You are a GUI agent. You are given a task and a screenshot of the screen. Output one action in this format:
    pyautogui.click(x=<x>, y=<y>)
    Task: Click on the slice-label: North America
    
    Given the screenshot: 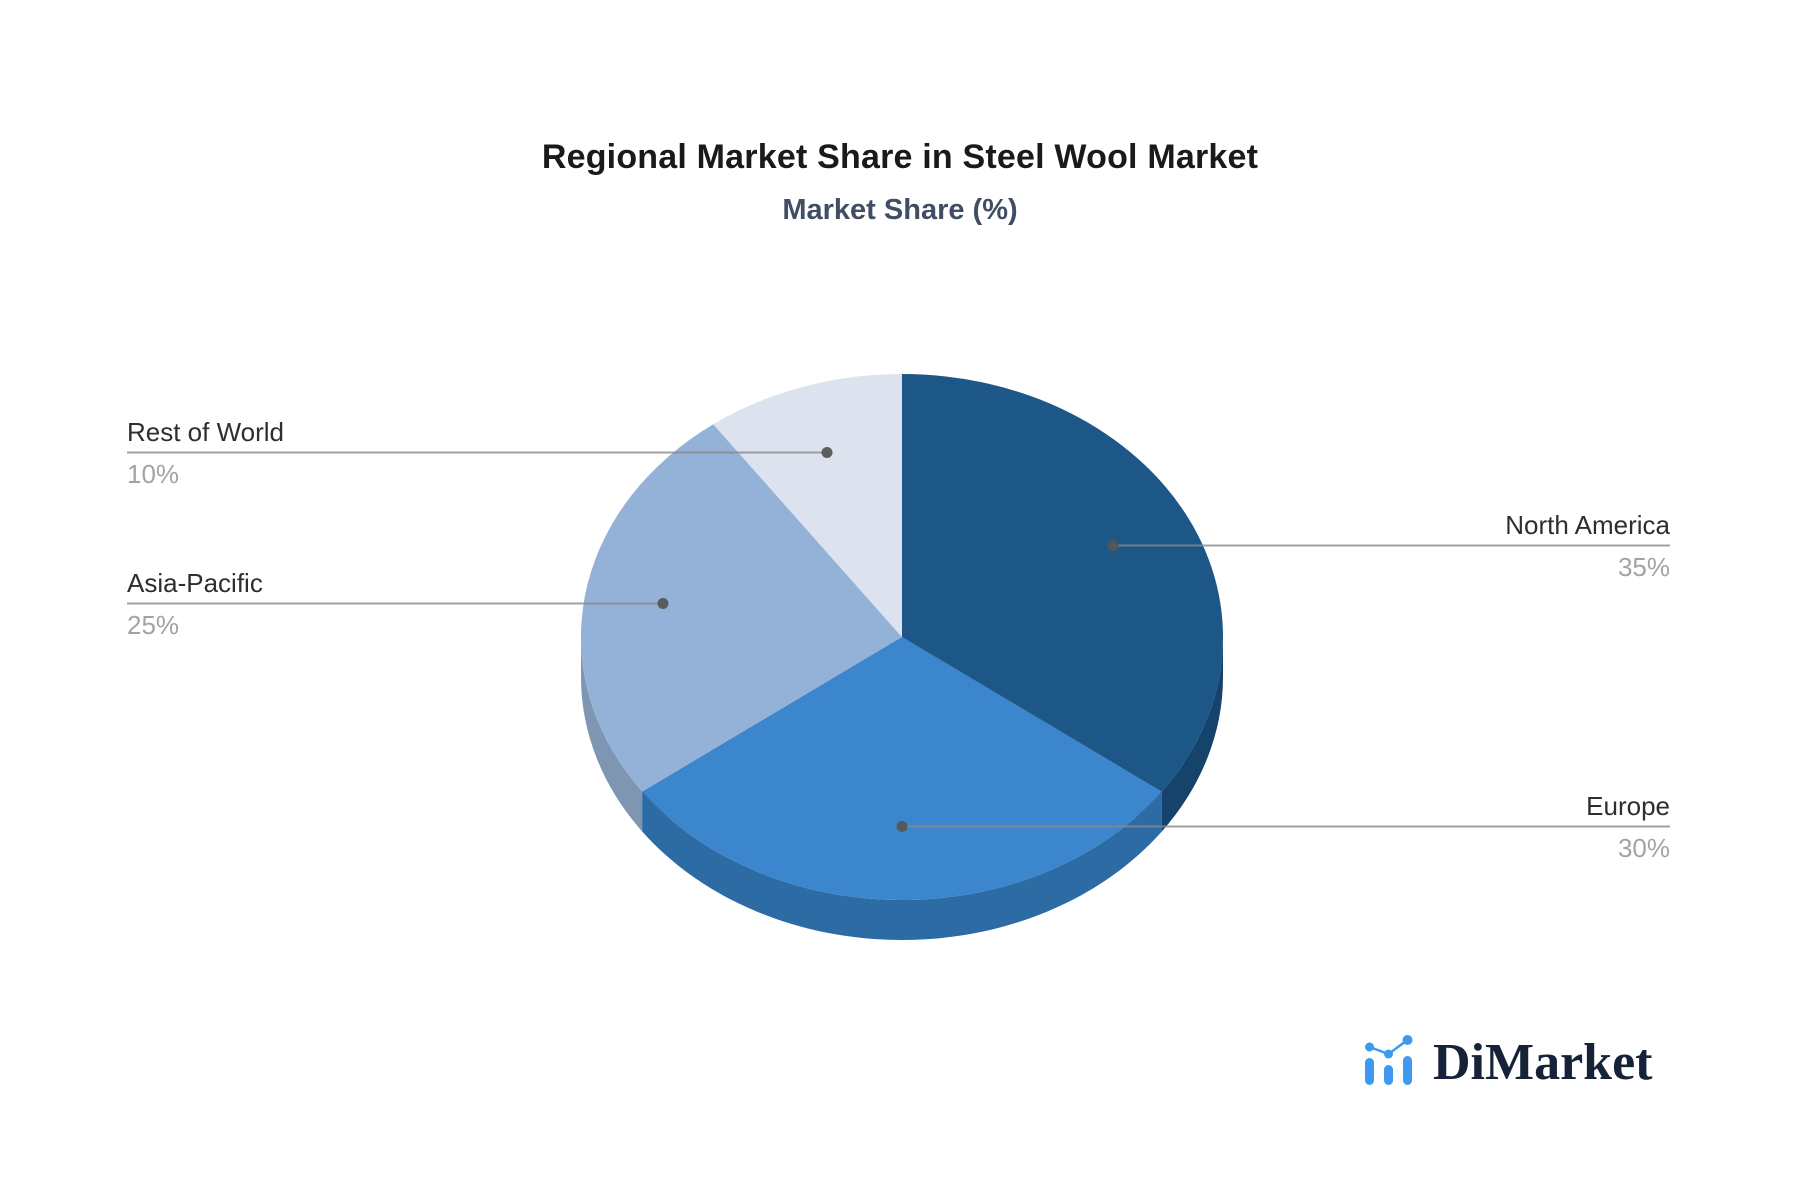 What is the action you would take?
    pyautogui.click(x=1587, y=525)
    